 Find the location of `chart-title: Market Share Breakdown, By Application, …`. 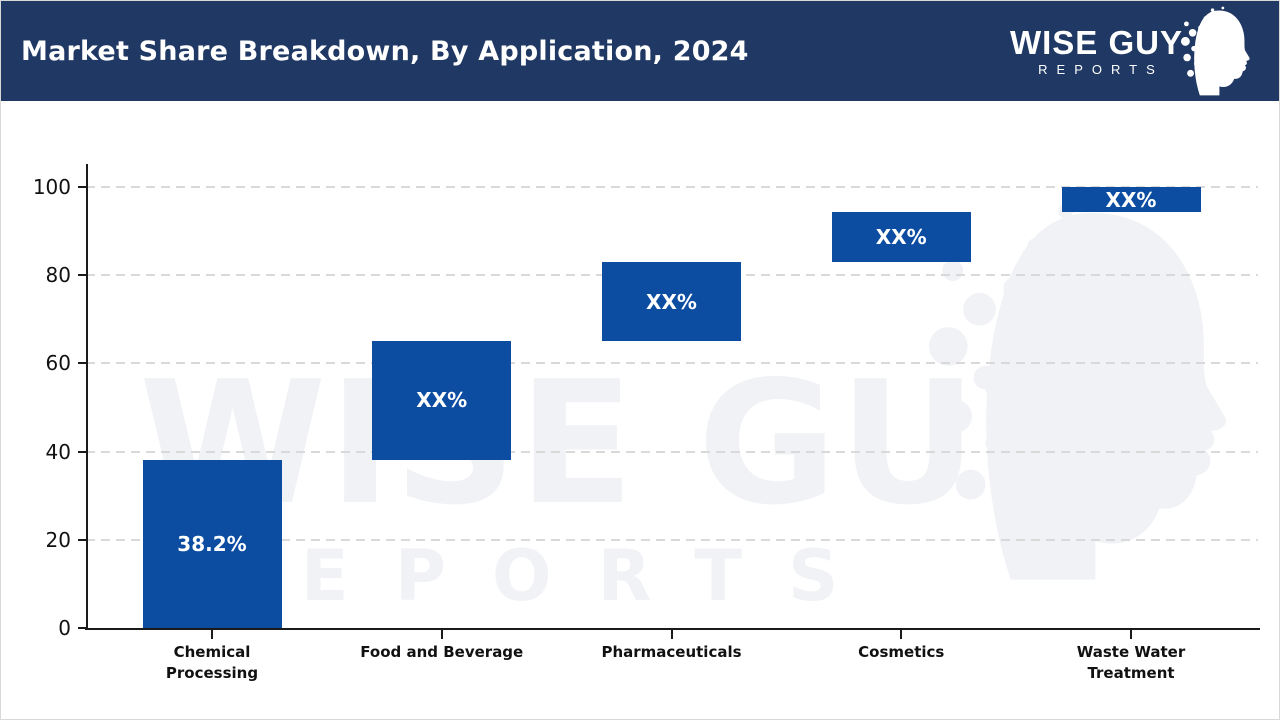

chart-title: Market Share Breakdown, By Application, … is located at coordinates (385, 51).